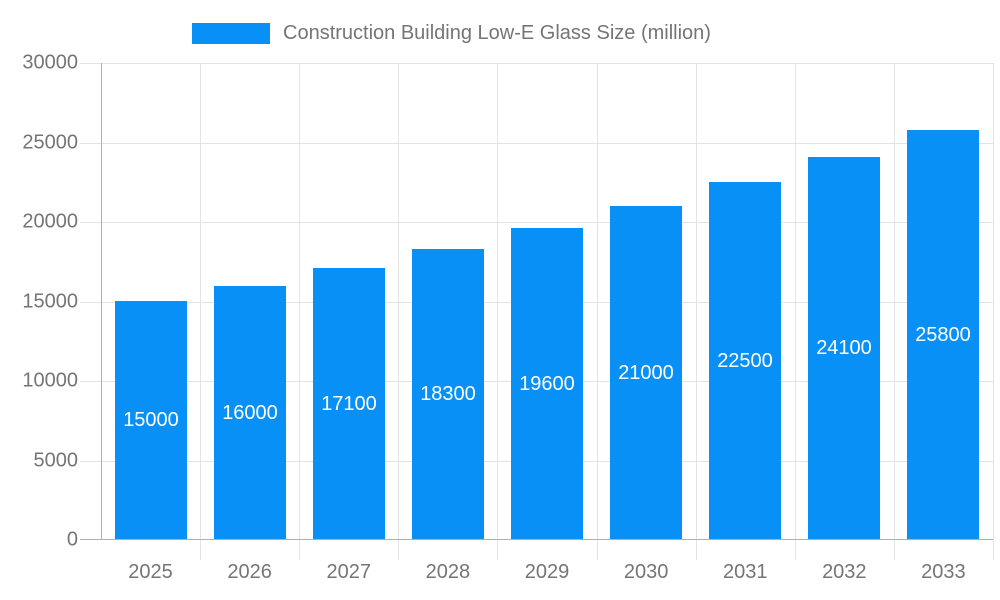  I want to click on x-axis-line, so click(536, 539).